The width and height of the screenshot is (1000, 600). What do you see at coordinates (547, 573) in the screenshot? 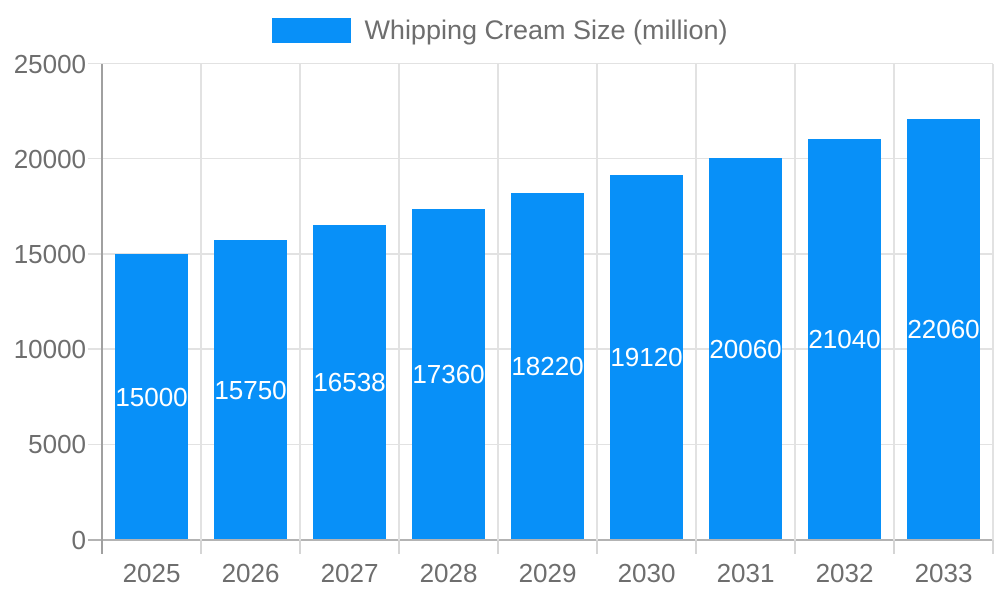
I see `x-tick-label: 2029` at bounding box center [547, 573].